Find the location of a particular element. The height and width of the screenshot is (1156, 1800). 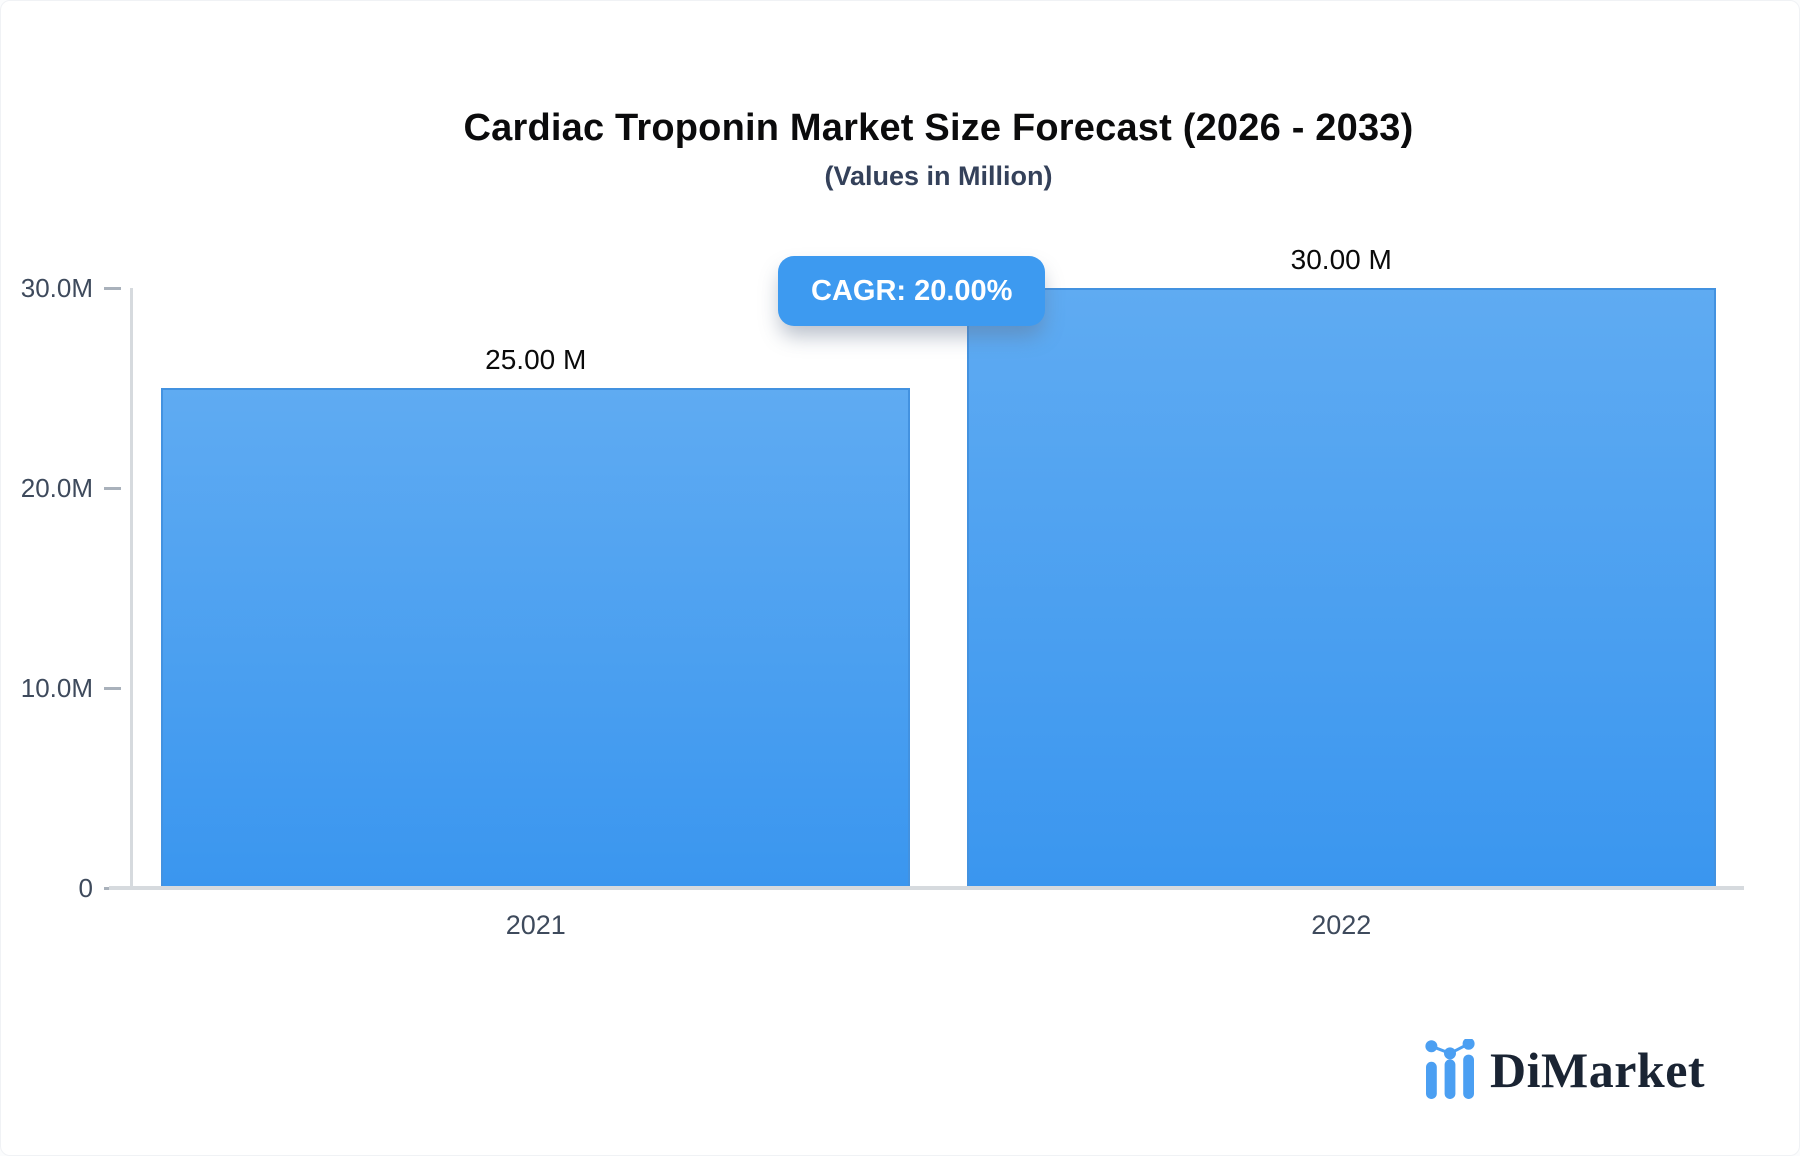

cagr-badge: CAGR: 20.00% is located at coordinates (912, 291).